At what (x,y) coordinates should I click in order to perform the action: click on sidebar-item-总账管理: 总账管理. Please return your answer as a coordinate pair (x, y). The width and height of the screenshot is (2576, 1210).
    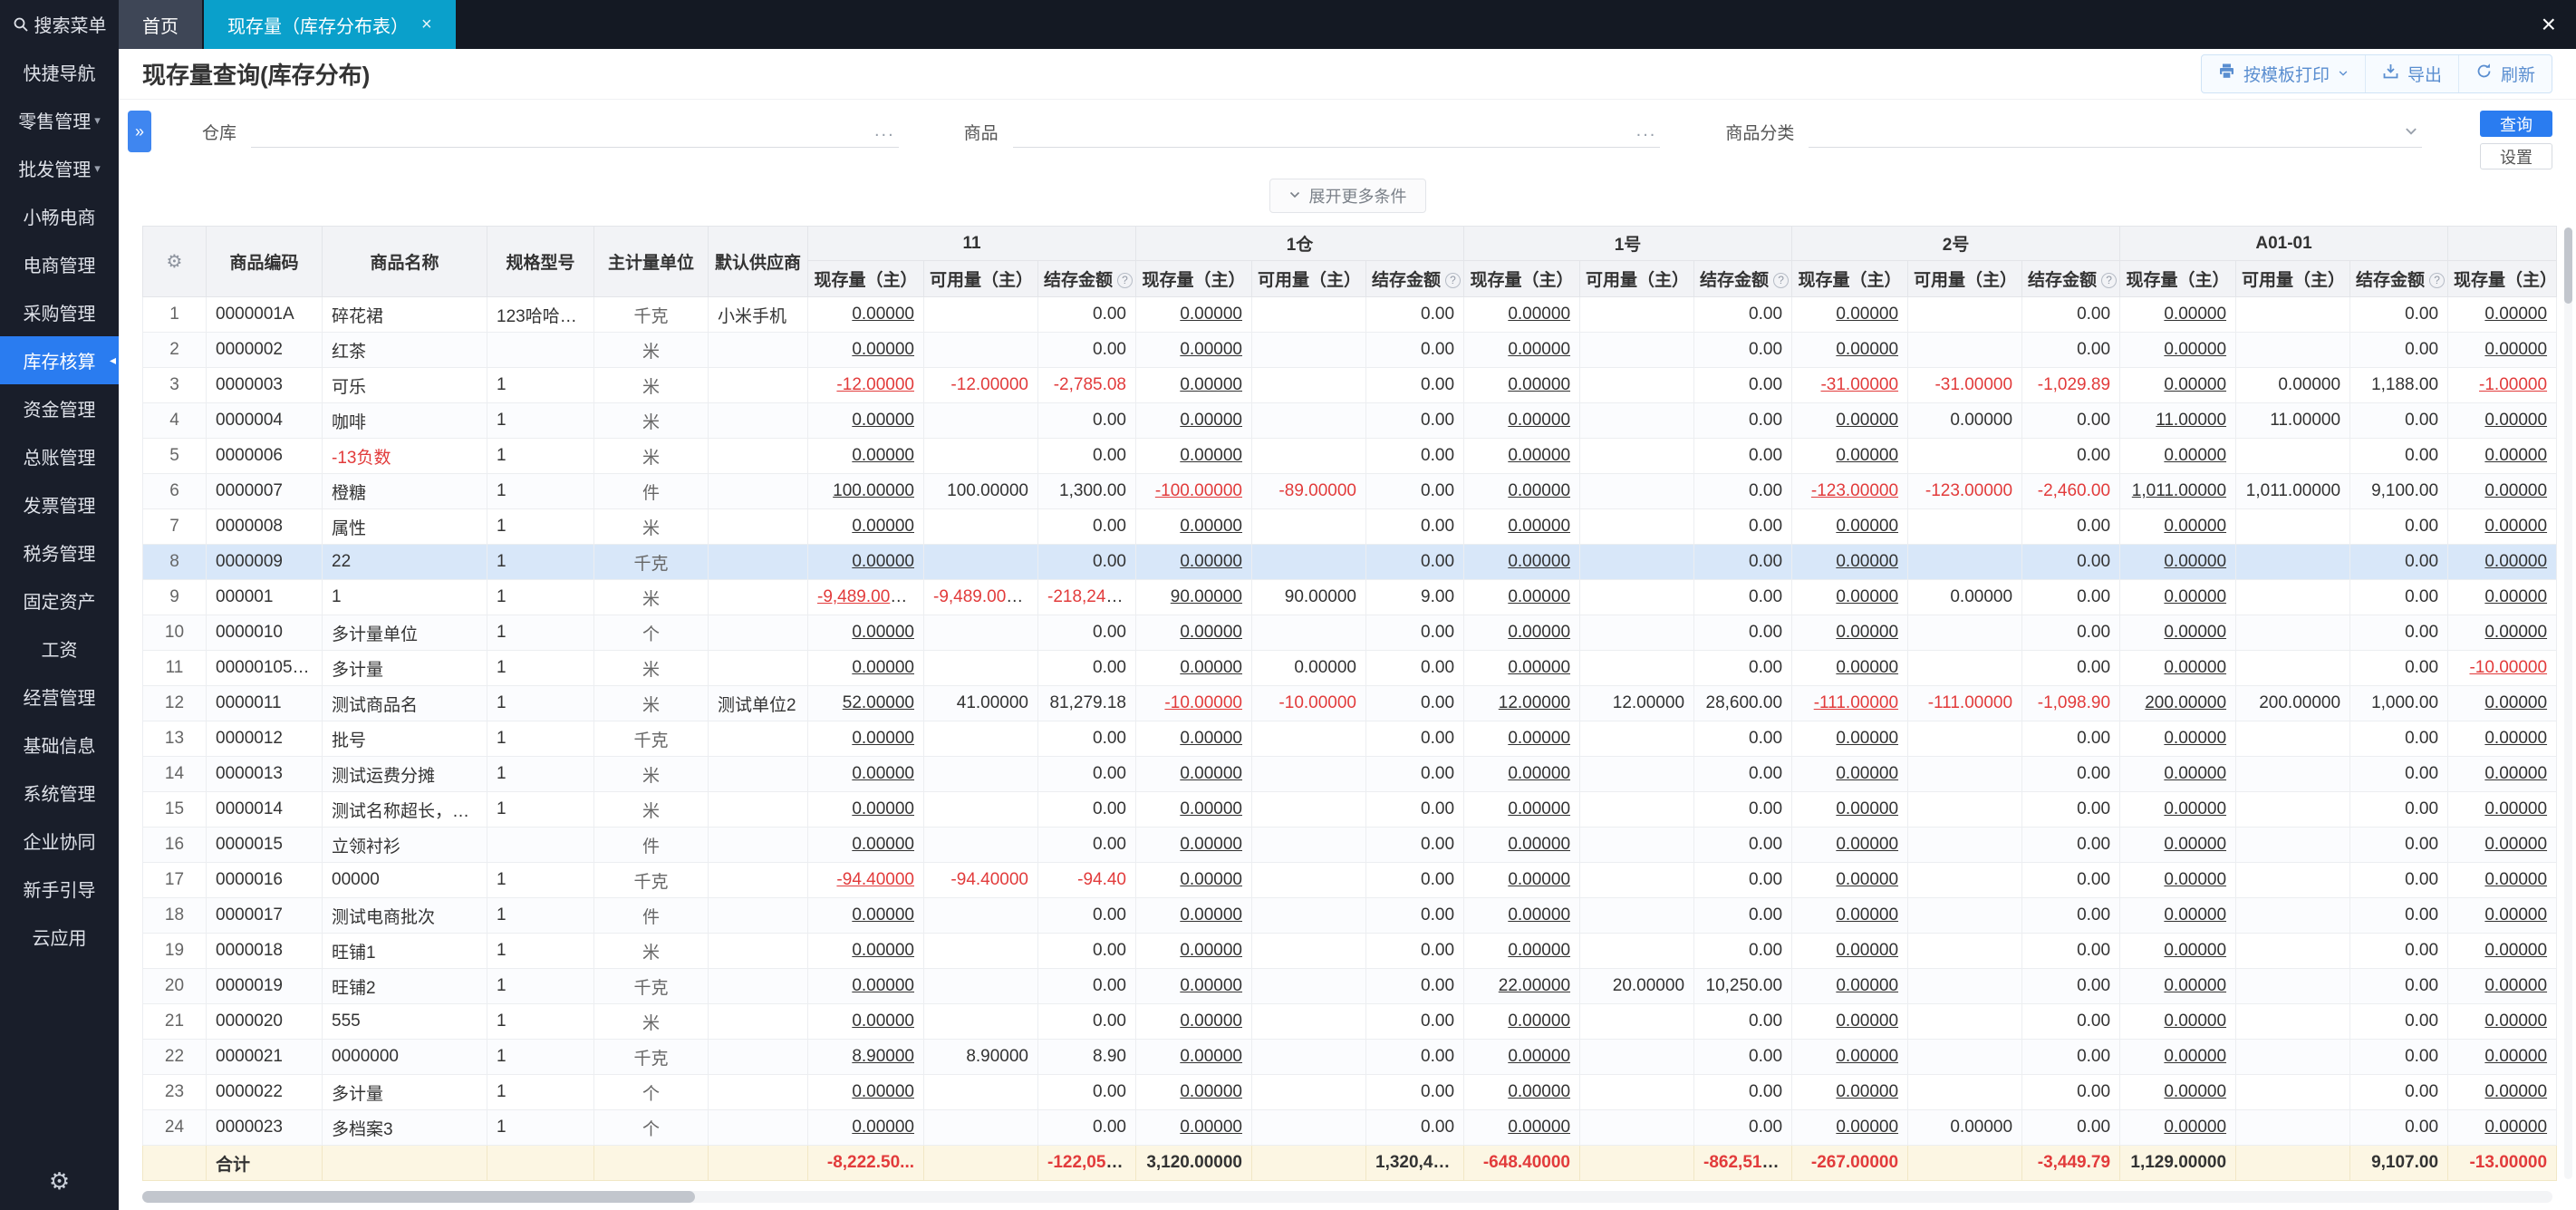
    Looking at the image, I should click on (59, 456).